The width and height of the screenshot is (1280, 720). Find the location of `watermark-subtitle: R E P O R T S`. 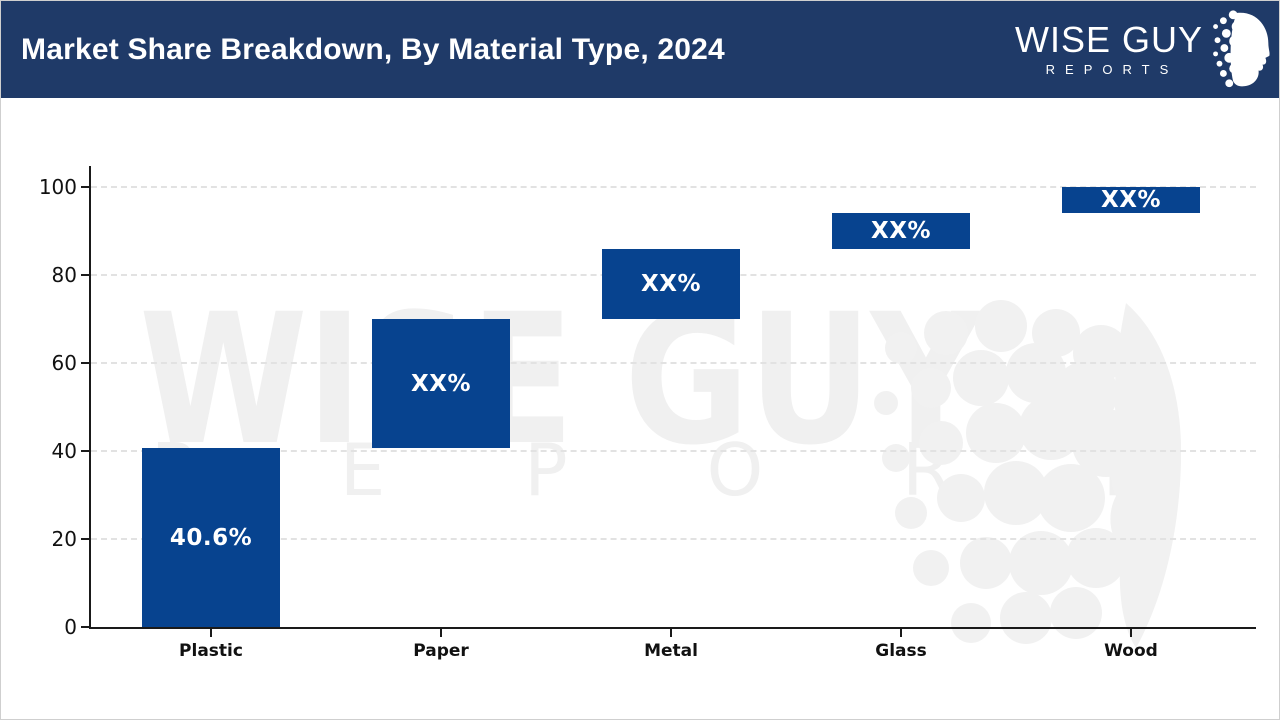

watermark-subtitle: R E P O R T S is located at coordinates (715, 470).